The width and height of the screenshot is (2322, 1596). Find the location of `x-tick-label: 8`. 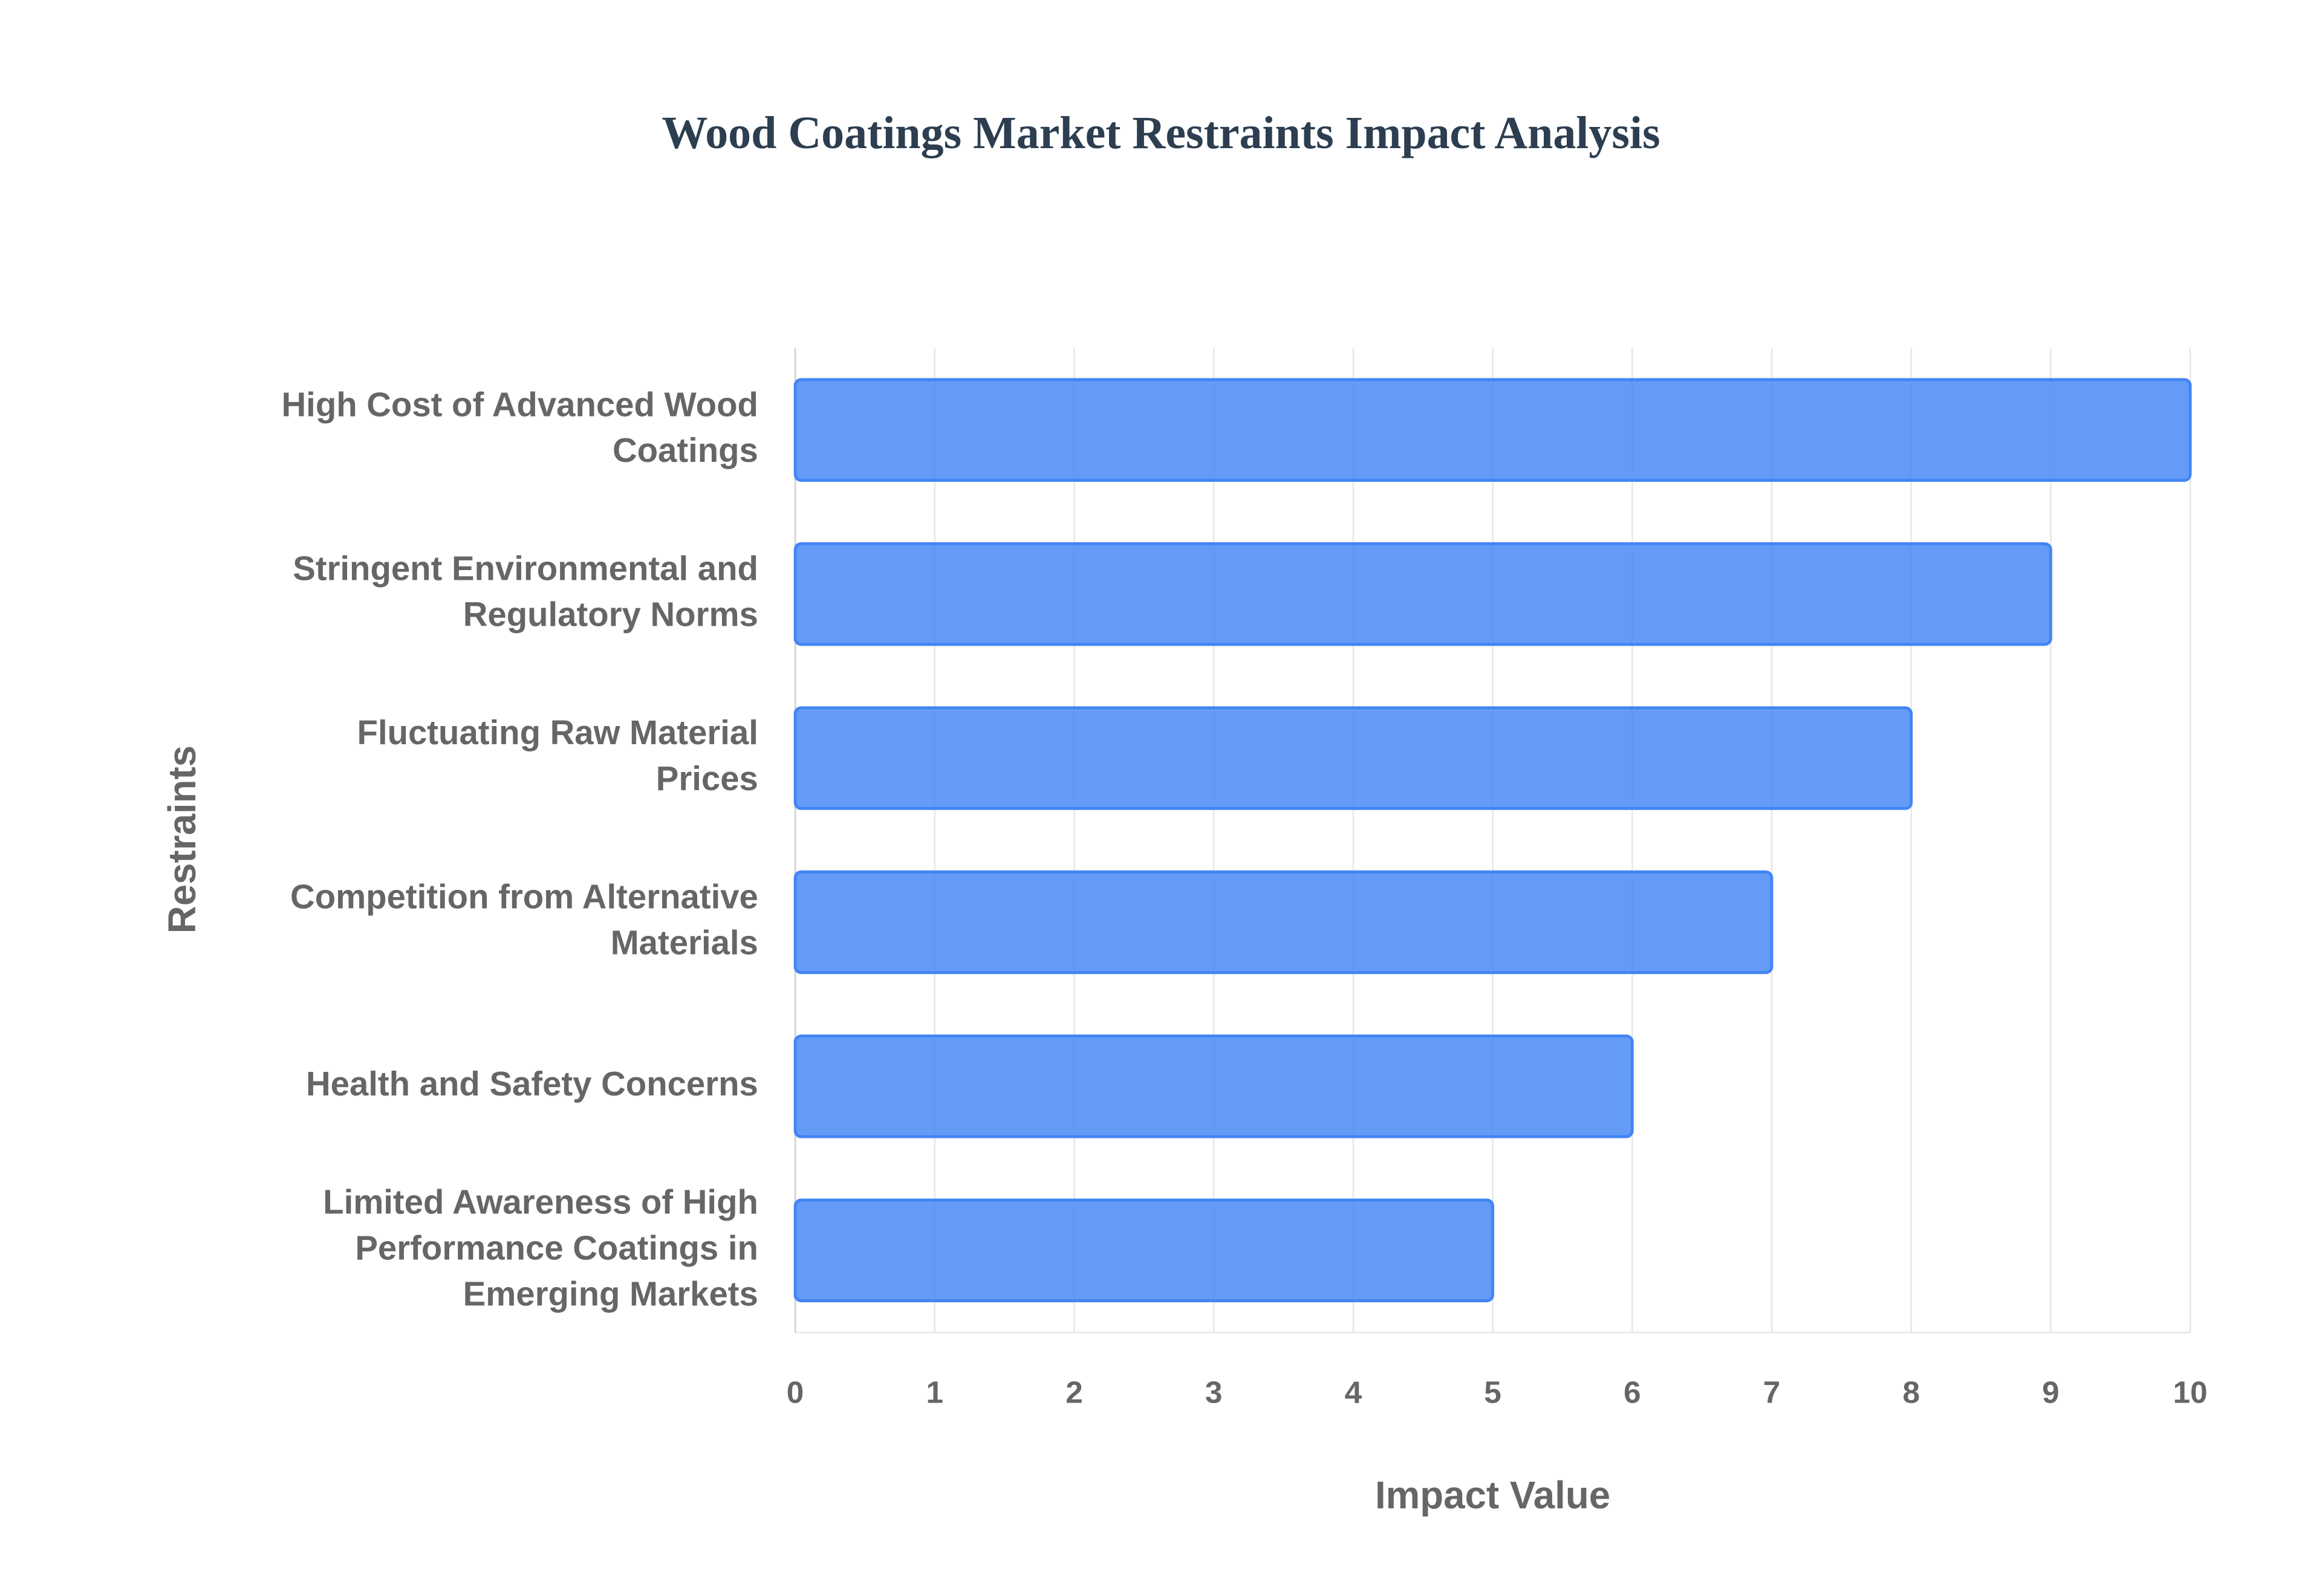

x-tick-label: 8 is located at coordinates (1911, 1392).